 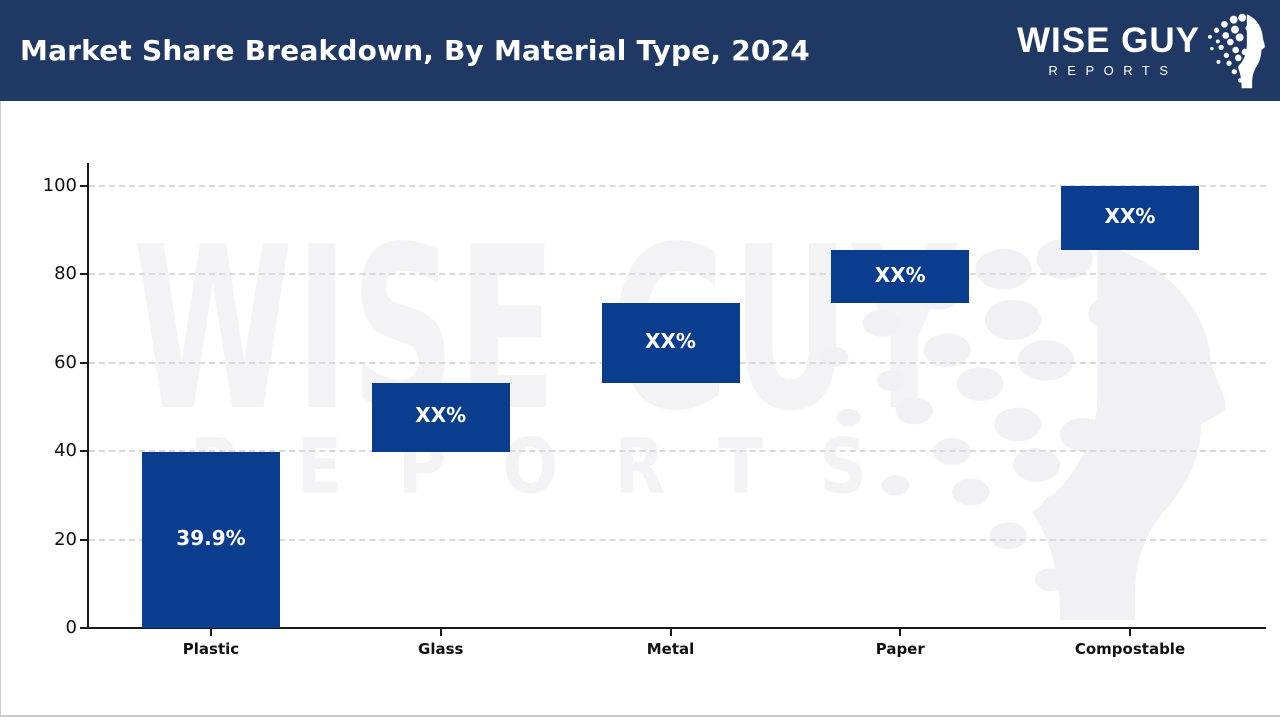 I want to click on wiseguy-logo: WISE GUY REPORTS, so click(x=1142, y=50).